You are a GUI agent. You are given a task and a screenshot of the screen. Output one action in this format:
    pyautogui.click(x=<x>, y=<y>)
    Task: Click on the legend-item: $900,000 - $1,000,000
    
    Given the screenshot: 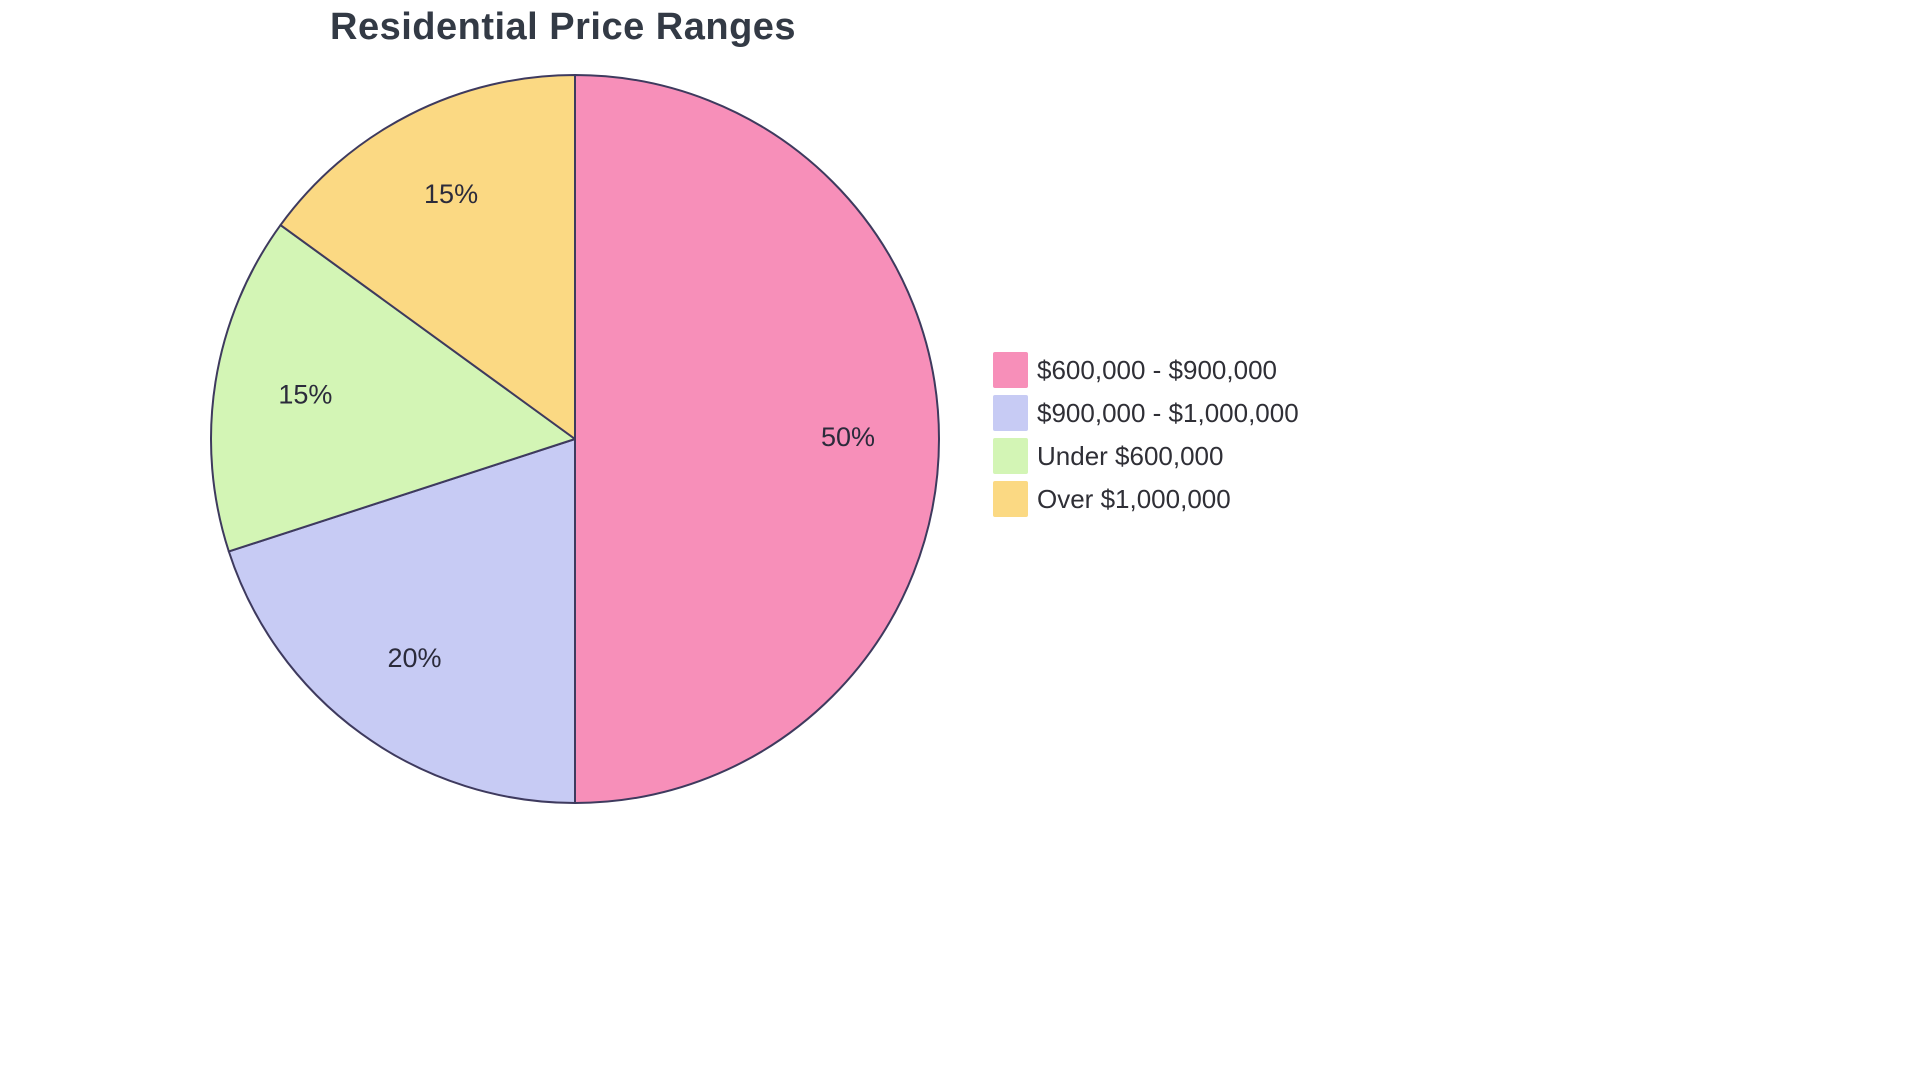 What is the action you would take?
    pyautogui.click(x=1146, y=413)
    